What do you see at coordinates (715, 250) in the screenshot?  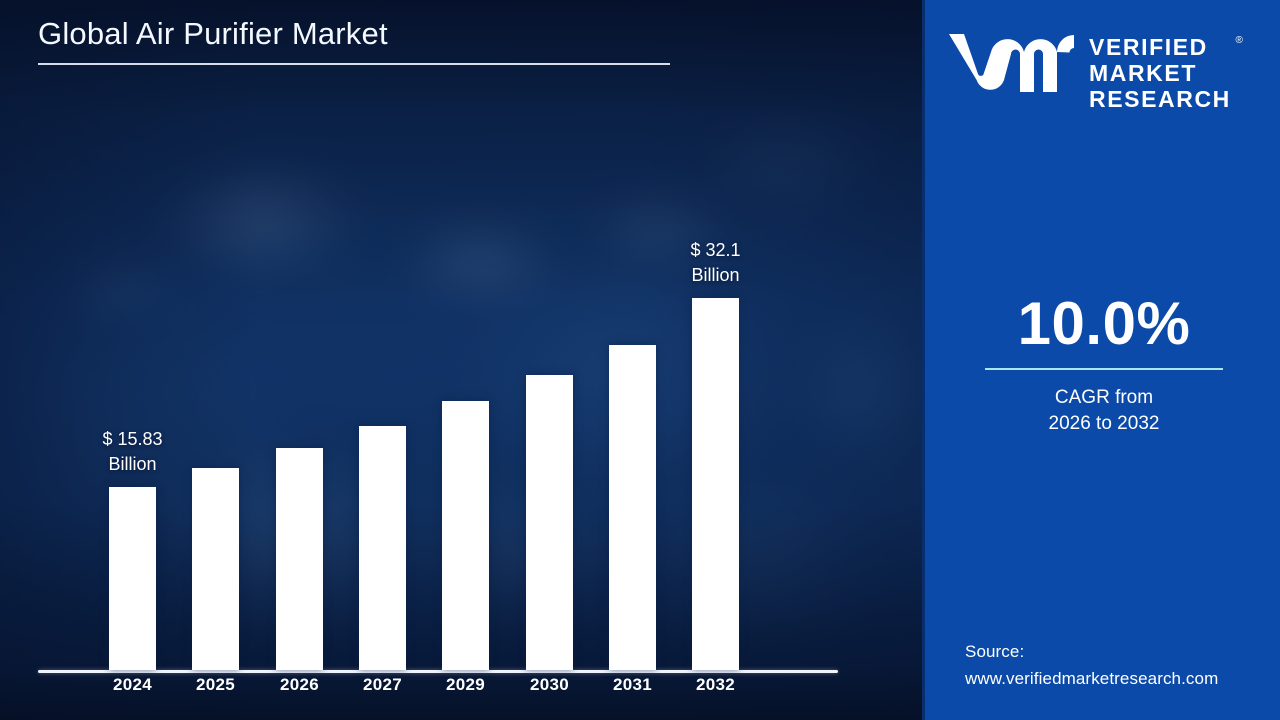 I see `value-label-amount-2032: $ 32.1` at bounding box center [715, 250].